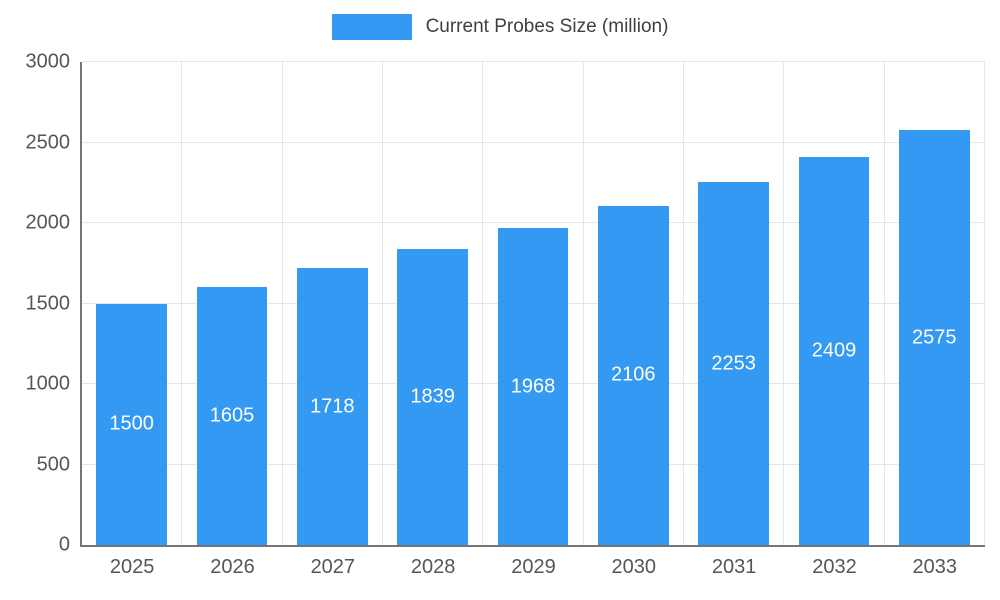  I want to click on bar-slot: 1968, so click(533, 303).